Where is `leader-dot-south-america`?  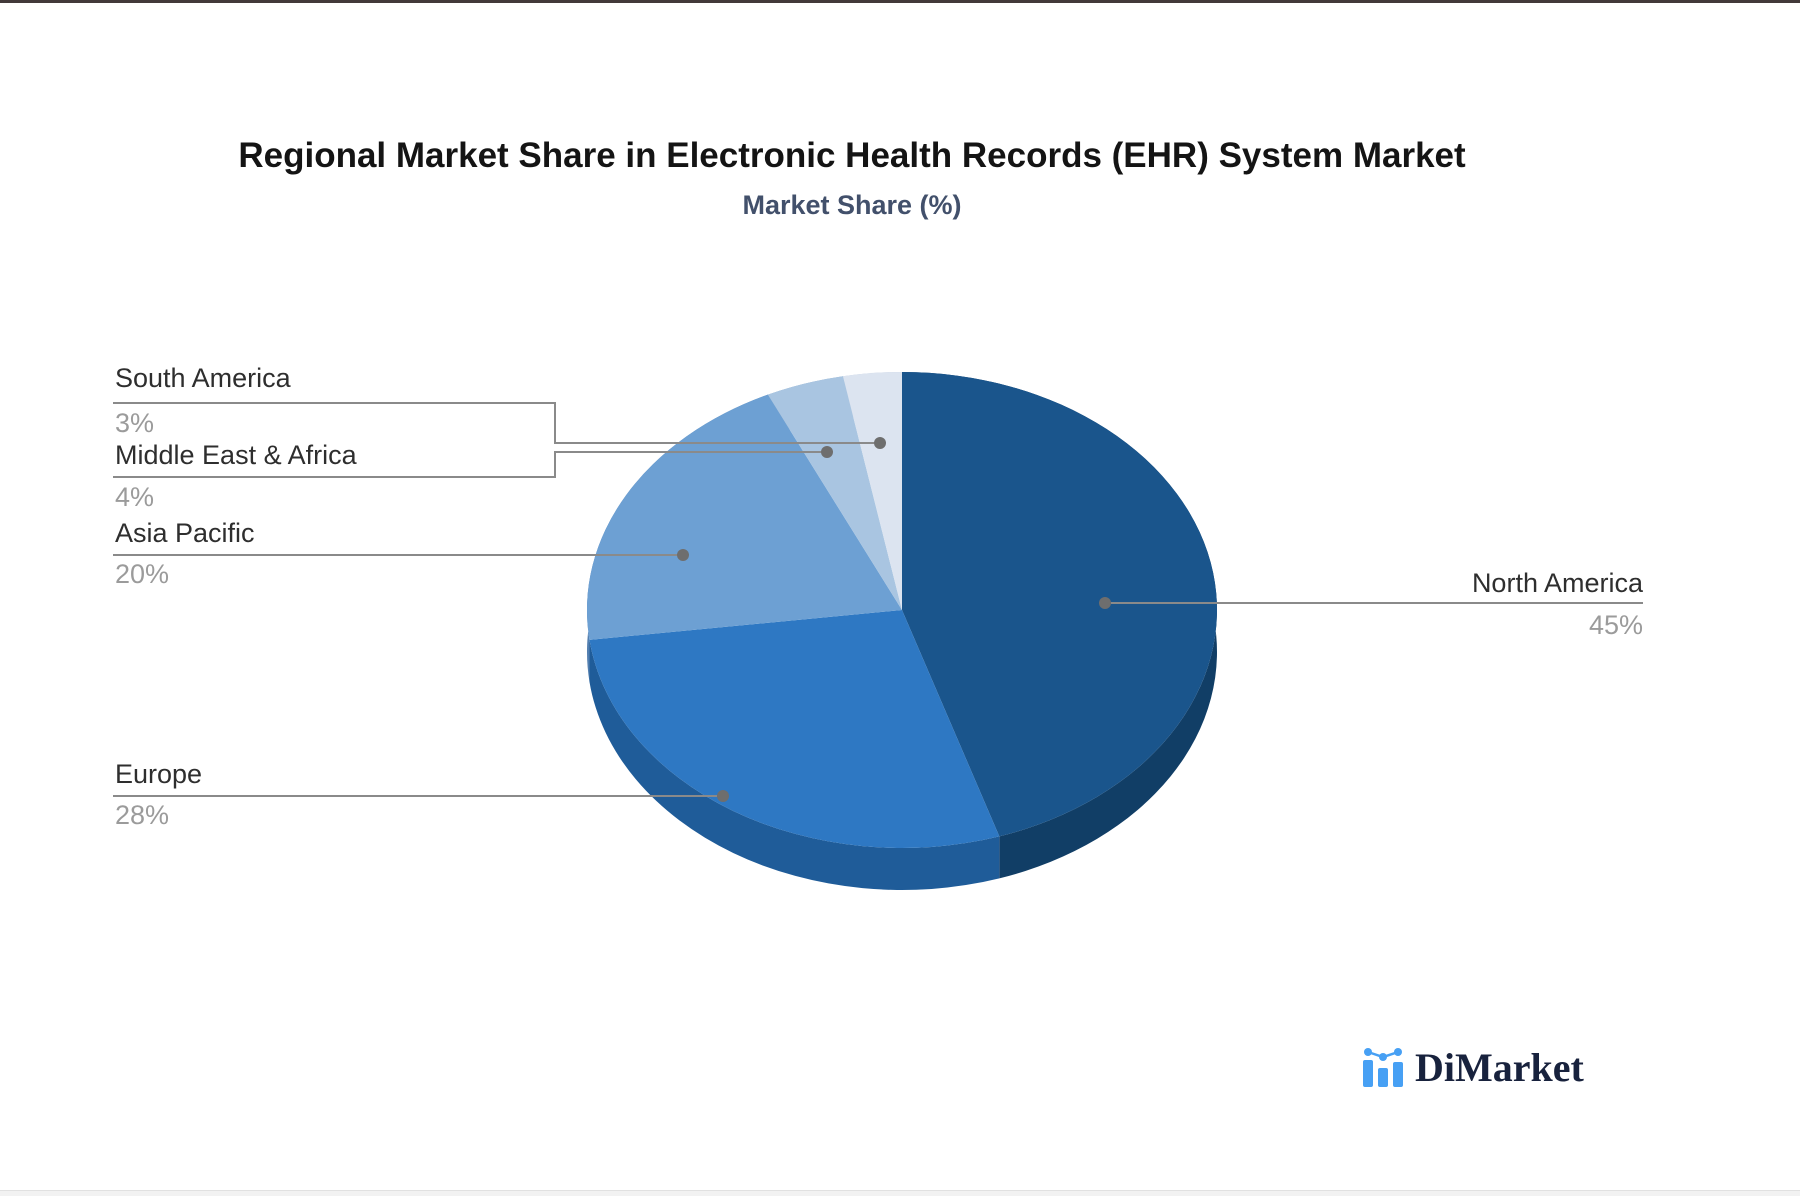
leader-dot-south-america is located at coordinates (880, 443).